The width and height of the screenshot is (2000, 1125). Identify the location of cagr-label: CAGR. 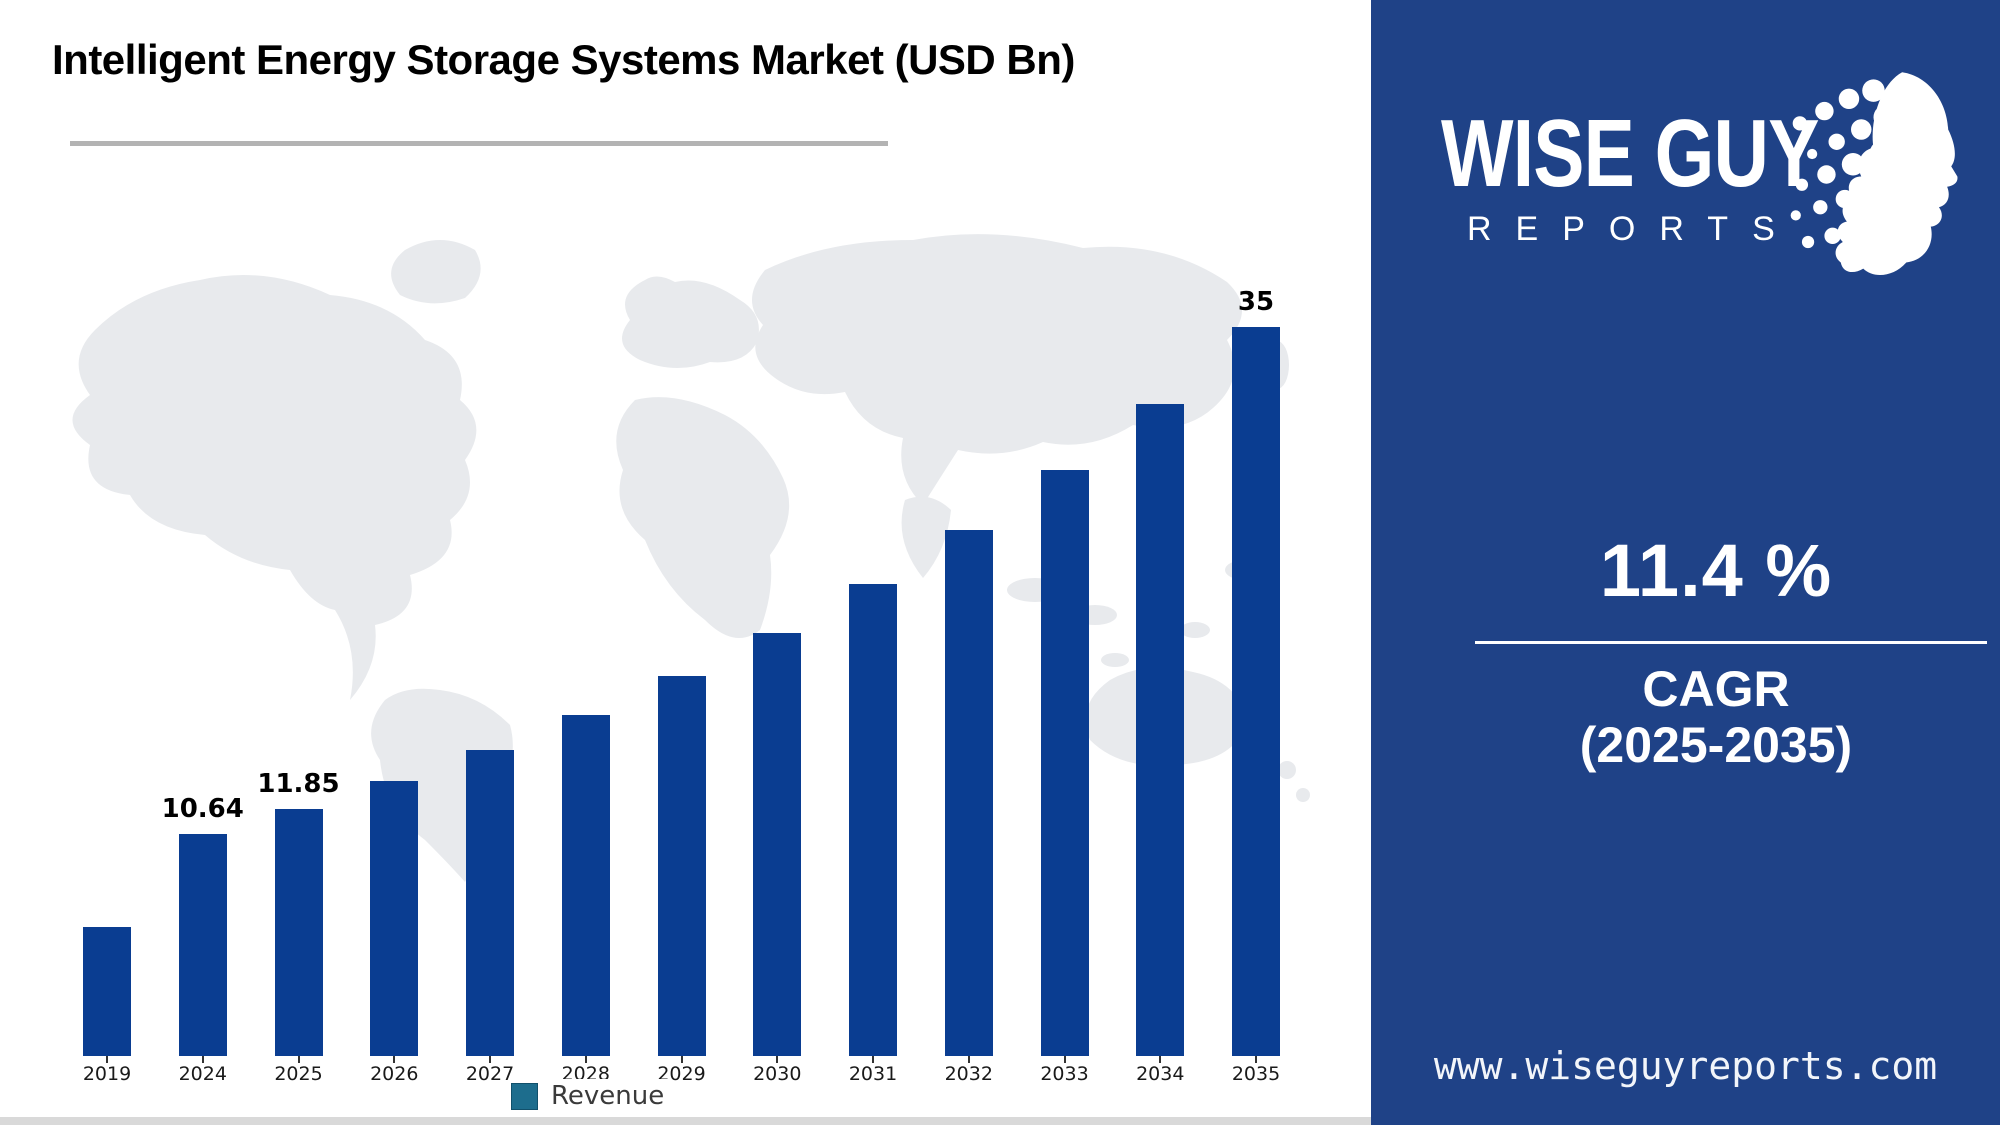
(1716, 689).